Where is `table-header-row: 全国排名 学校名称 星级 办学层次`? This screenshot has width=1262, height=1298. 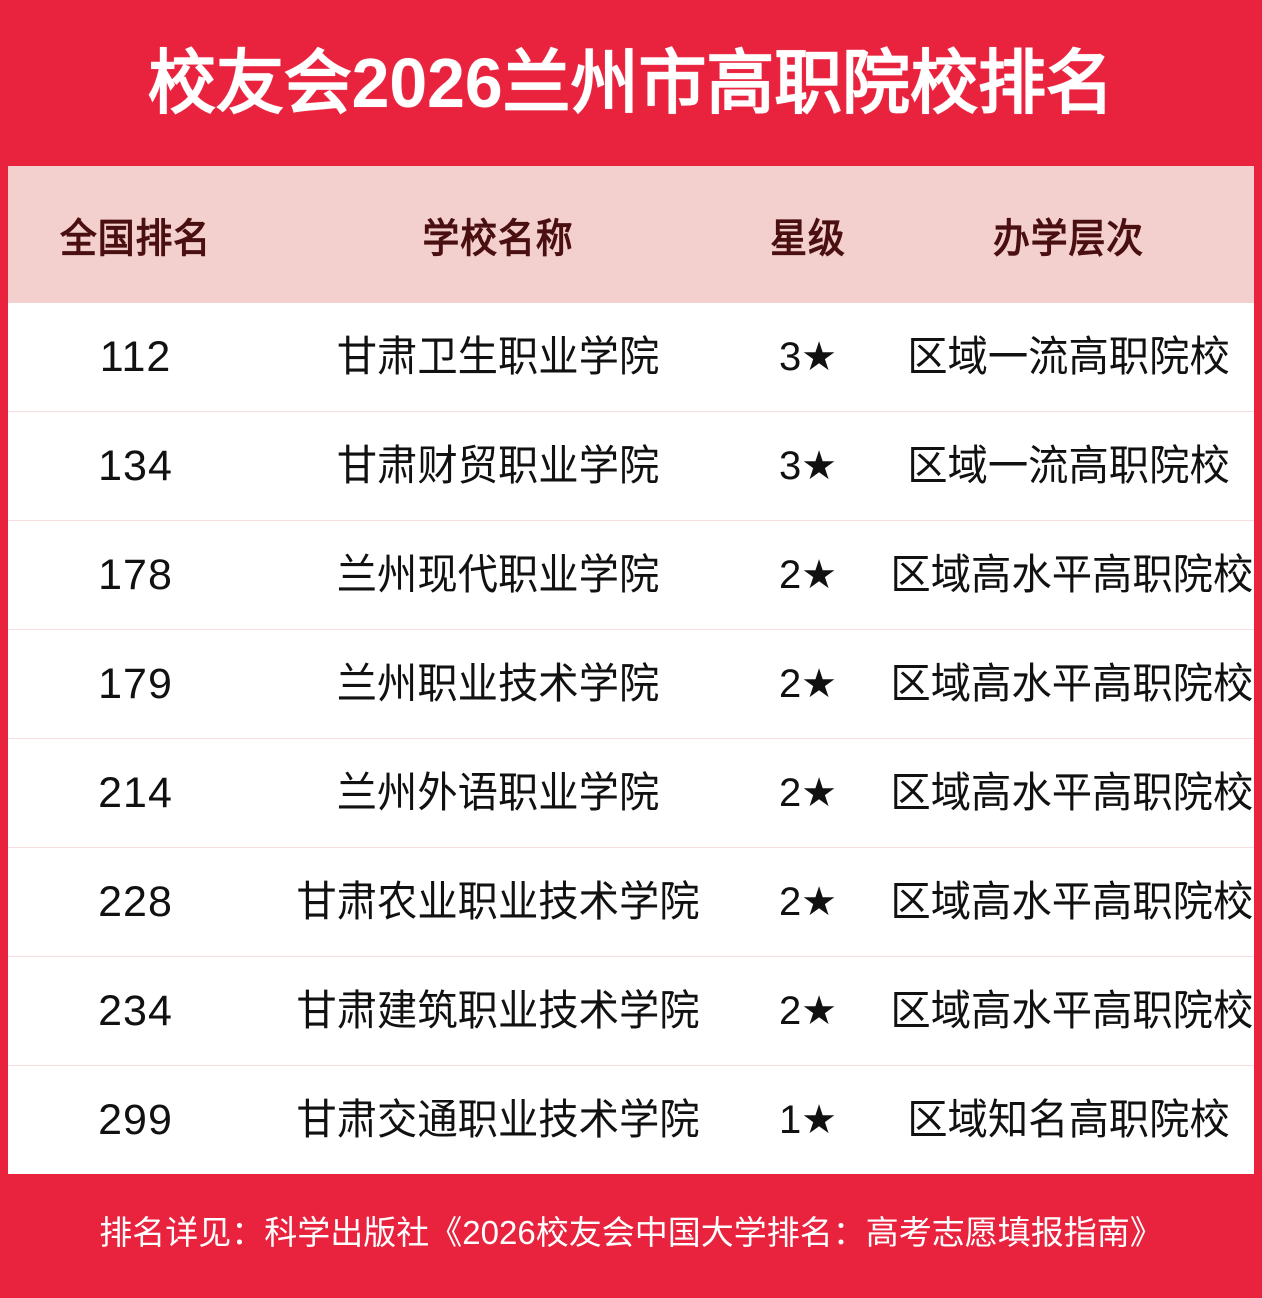 table-header-row: 全国排名 学校名称 星级 办学层次 is located at coordinates (631, 234).